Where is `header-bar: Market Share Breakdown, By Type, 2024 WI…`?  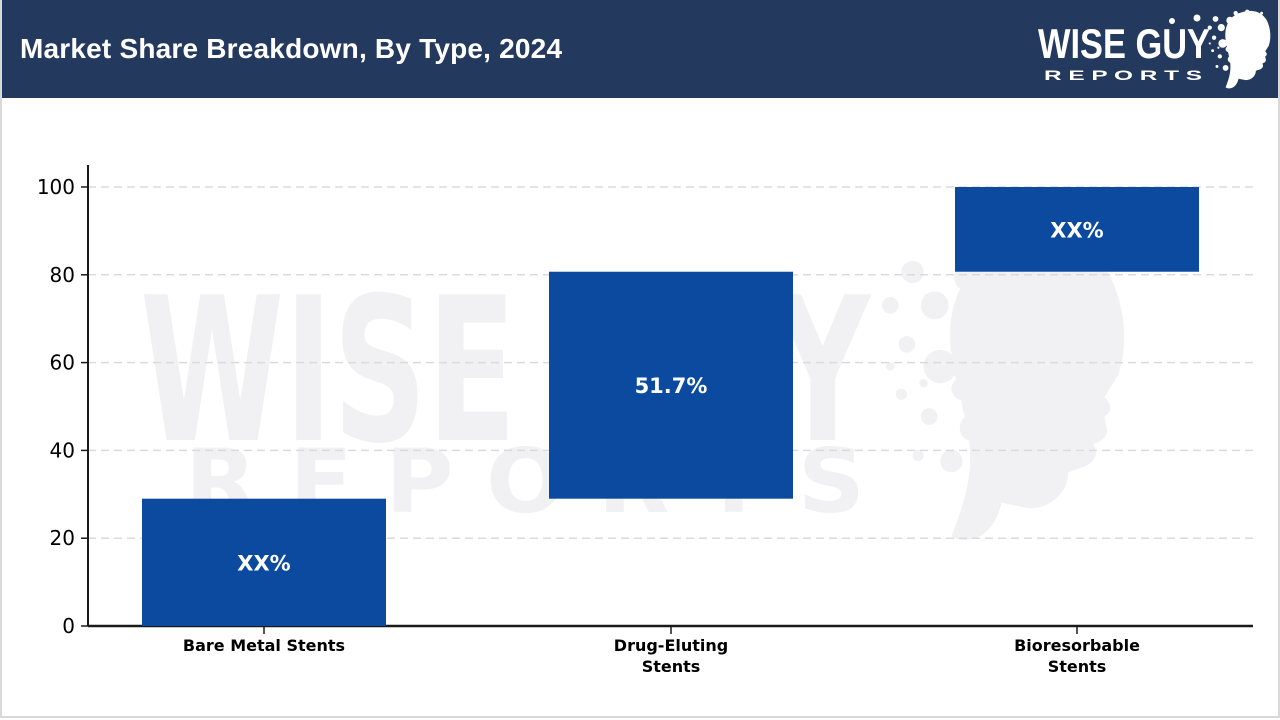 header-bar: Market Share Breakdown, By Type, 2024 WI… is located at coordinates (640, 49).